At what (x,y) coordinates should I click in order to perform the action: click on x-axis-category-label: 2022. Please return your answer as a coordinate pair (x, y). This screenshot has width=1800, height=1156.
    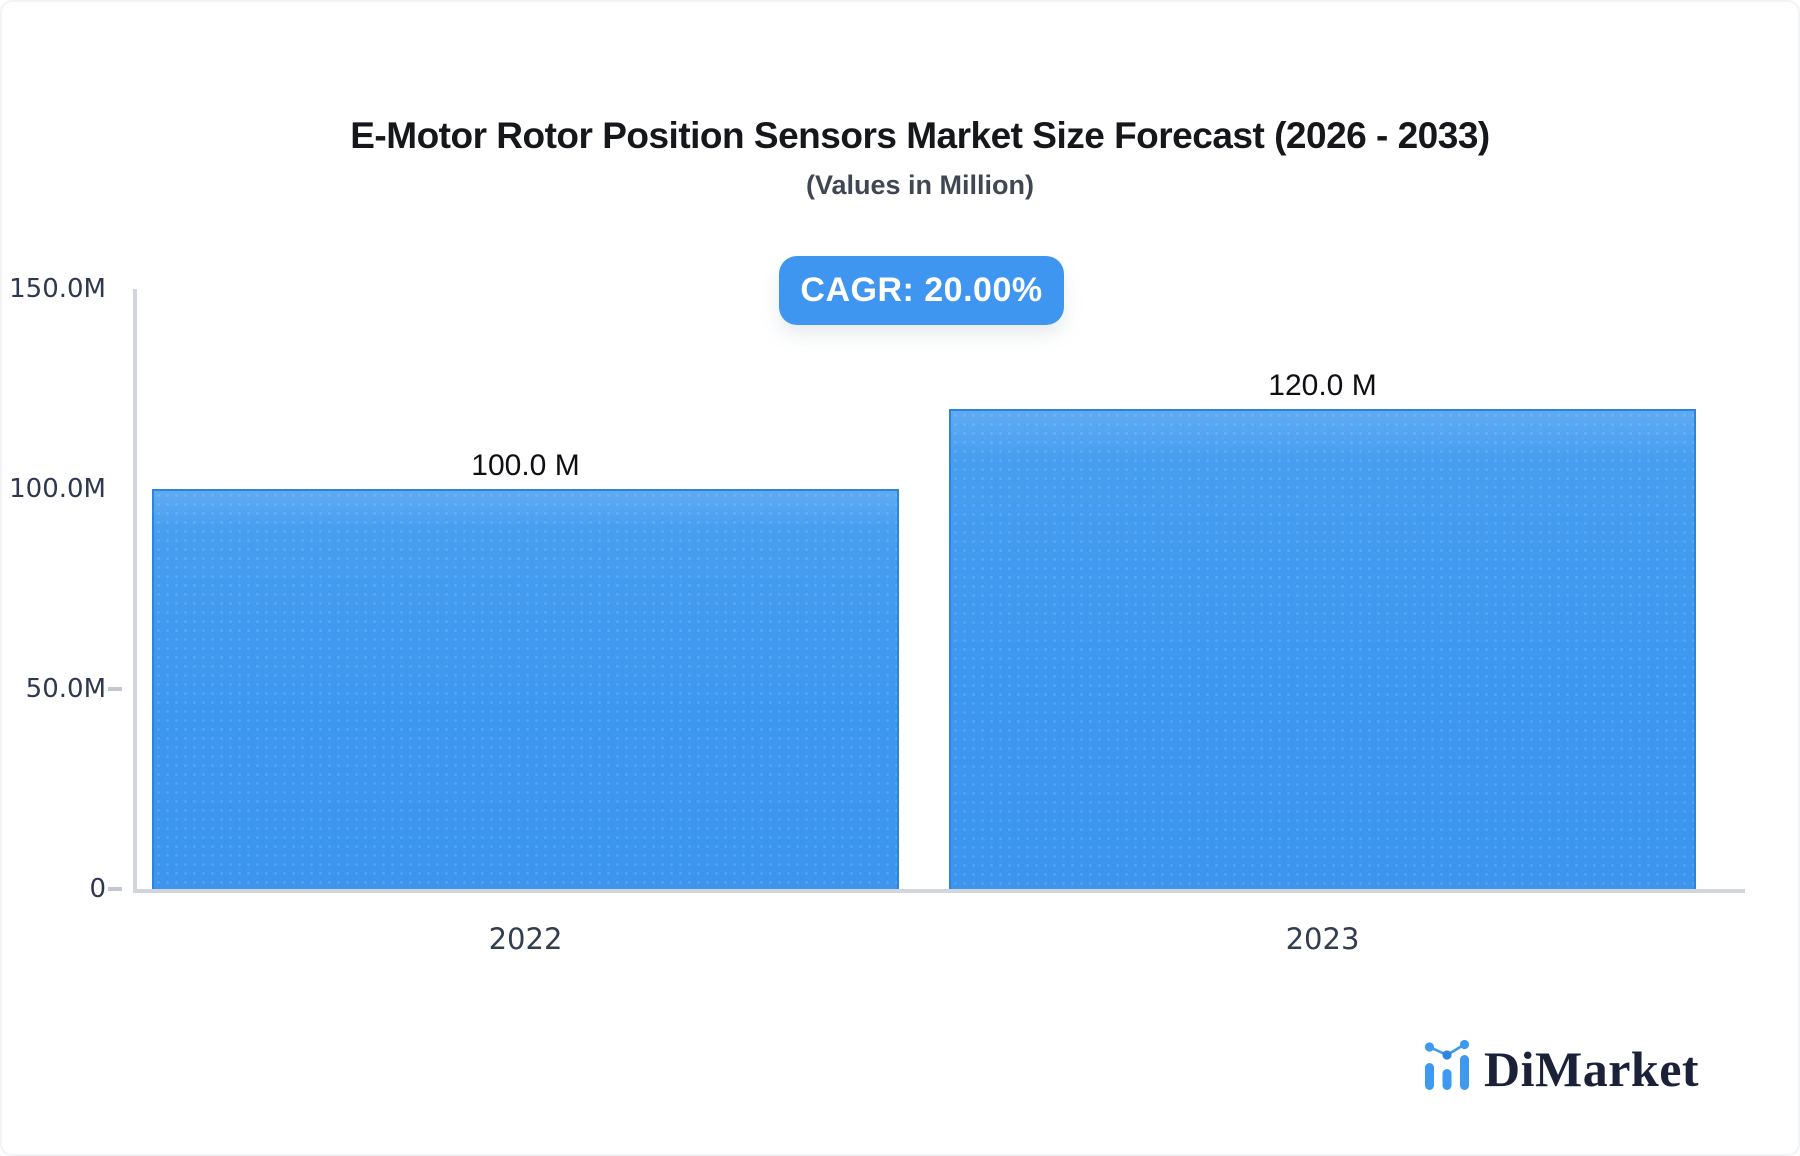
    Looking at the image, I should click on (525, 939).